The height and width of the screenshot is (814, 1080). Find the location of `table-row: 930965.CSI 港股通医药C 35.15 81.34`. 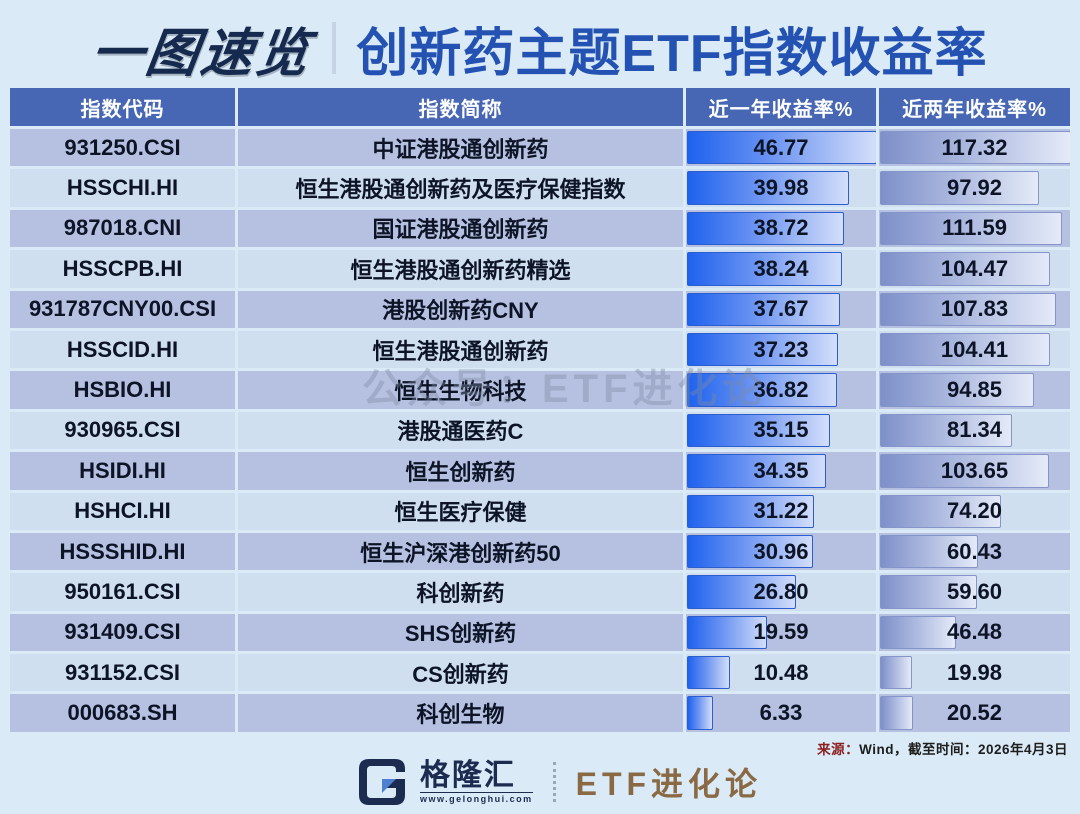

table-row: 930965.CSI 港股通医药C 35.15 81.34 is located at coordinates (540, 430).